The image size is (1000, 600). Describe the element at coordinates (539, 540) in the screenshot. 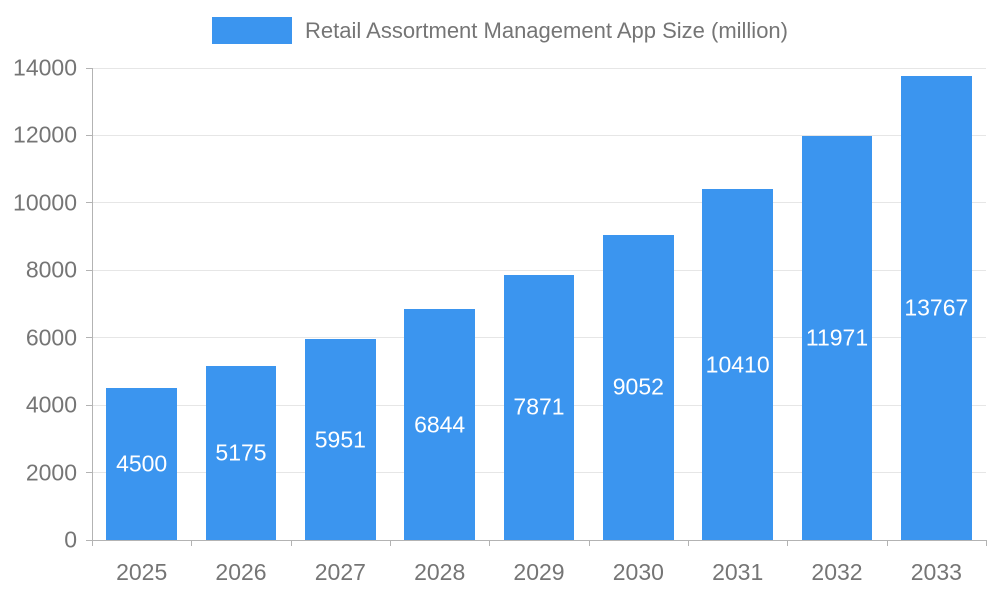

I see `x-axis-line` at that location.